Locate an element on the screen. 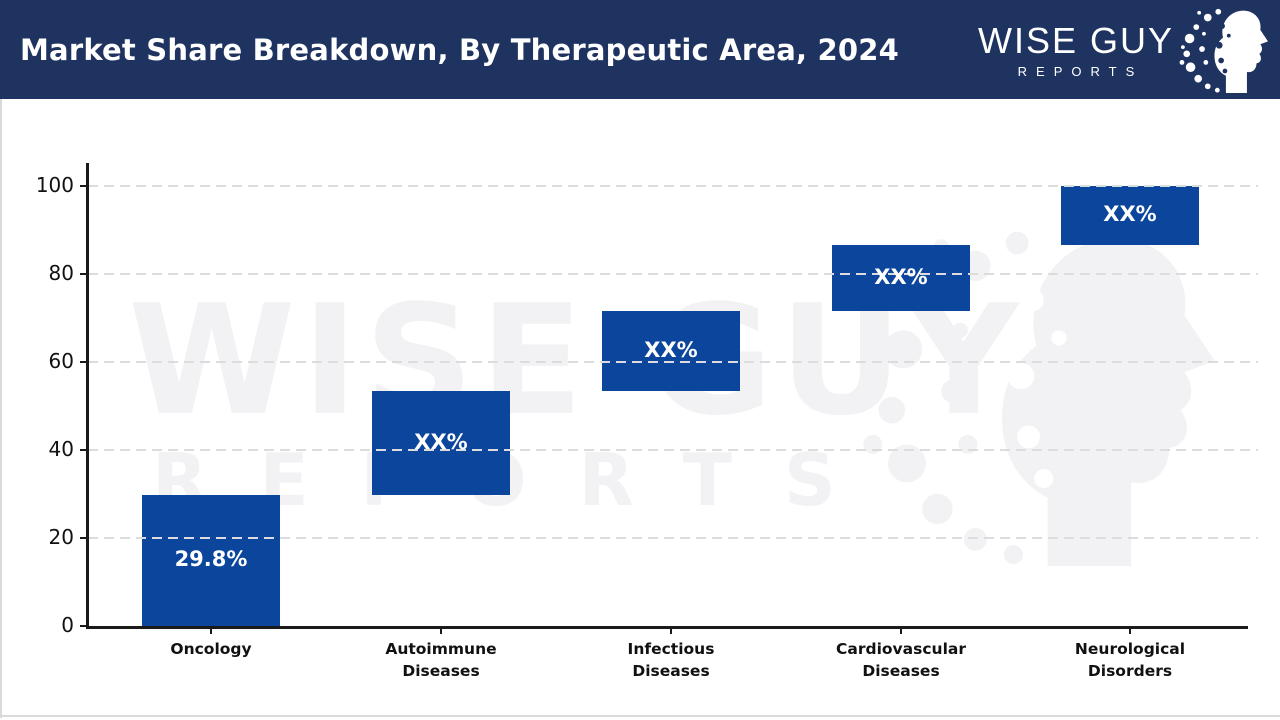 This screenshot has width=1280, height=720. y-axis-tick-label: 60 is located at coordinates (61, 361).